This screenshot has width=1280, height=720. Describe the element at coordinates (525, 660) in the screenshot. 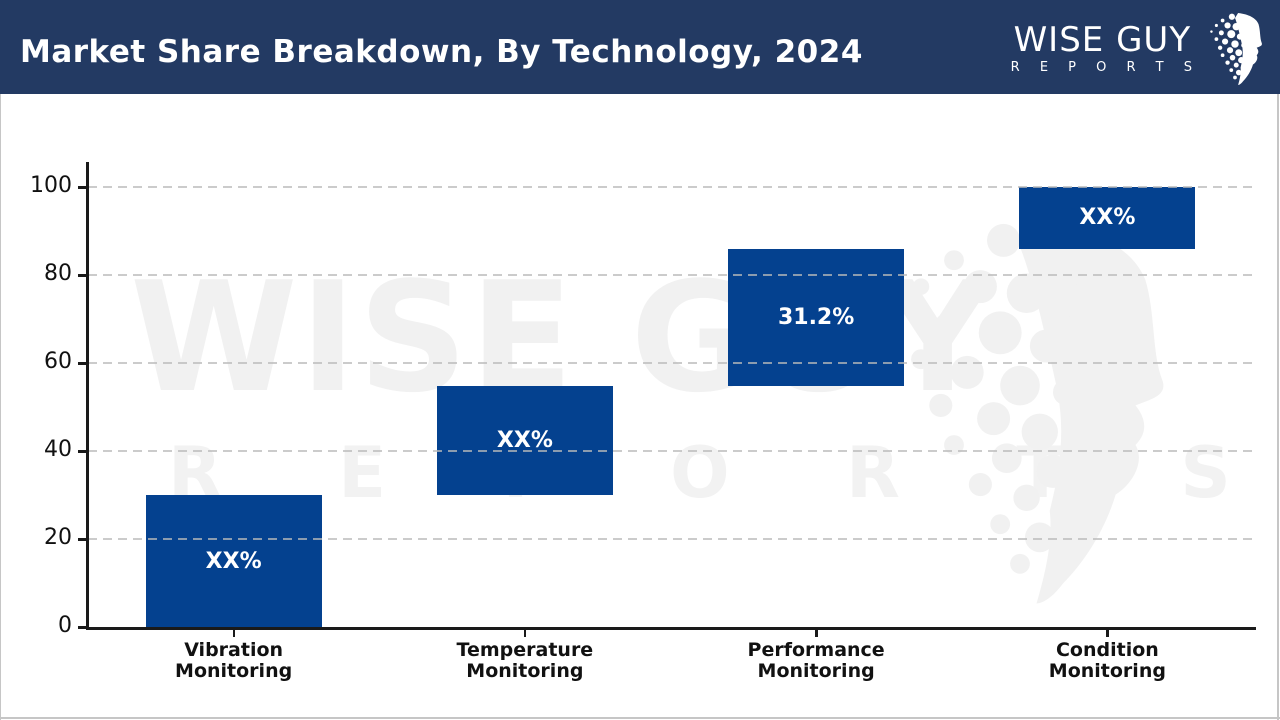

I see `x-category-label: Temperature Monitoring` at that location.